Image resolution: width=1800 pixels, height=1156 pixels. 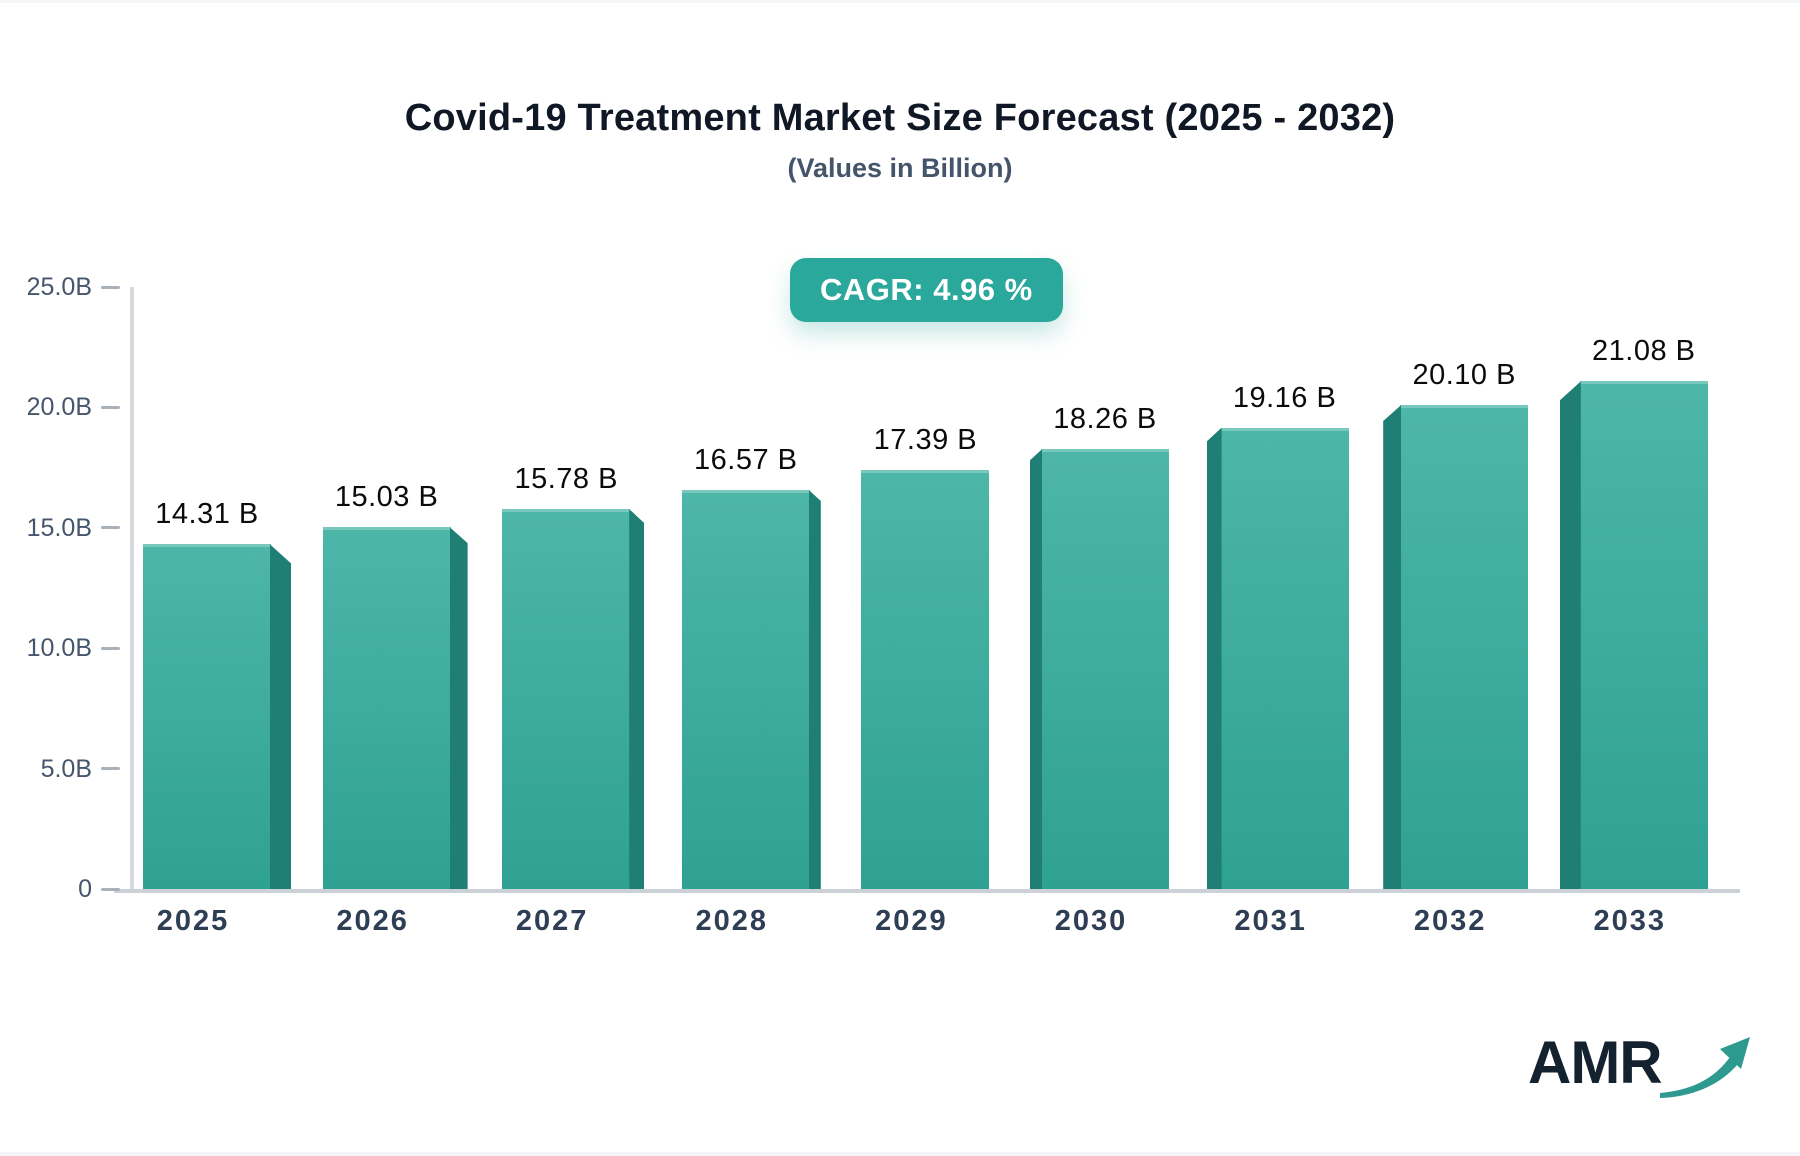 I want to click on bar-value-label-2032: 20.10 B, so click(x=1464, y=374).